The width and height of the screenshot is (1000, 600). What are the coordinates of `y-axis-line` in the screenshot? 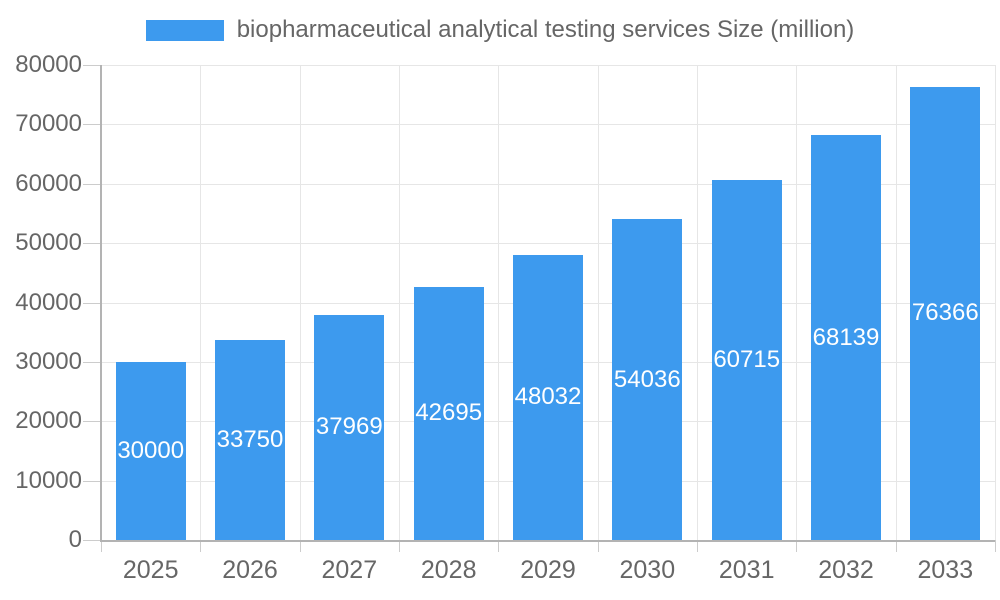 It's located at (101, 303).